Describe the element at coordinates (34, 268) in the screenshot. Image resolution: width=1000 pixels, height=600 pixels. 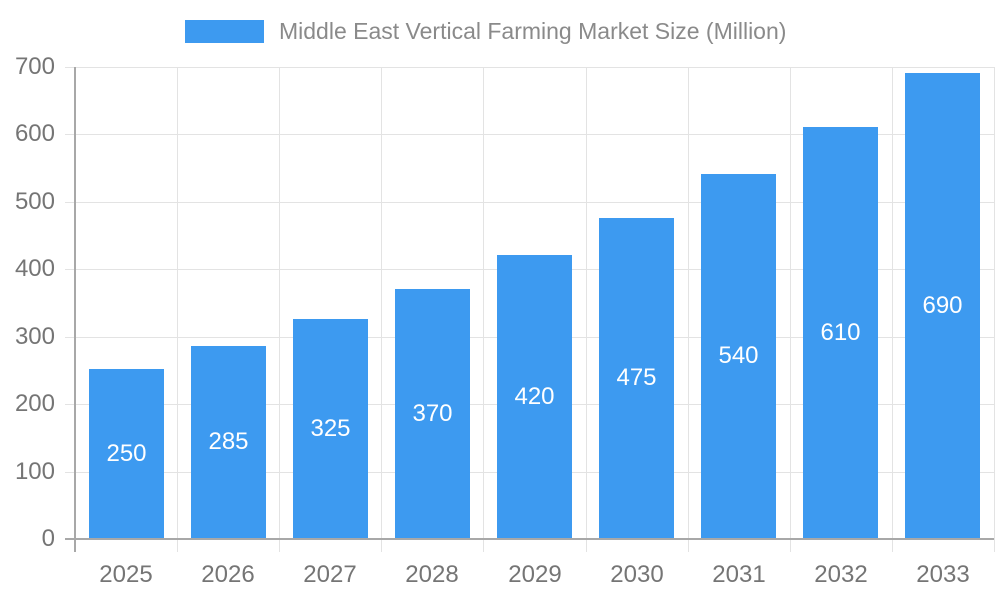
I see `y-axis-tick-label: 400` at that location.